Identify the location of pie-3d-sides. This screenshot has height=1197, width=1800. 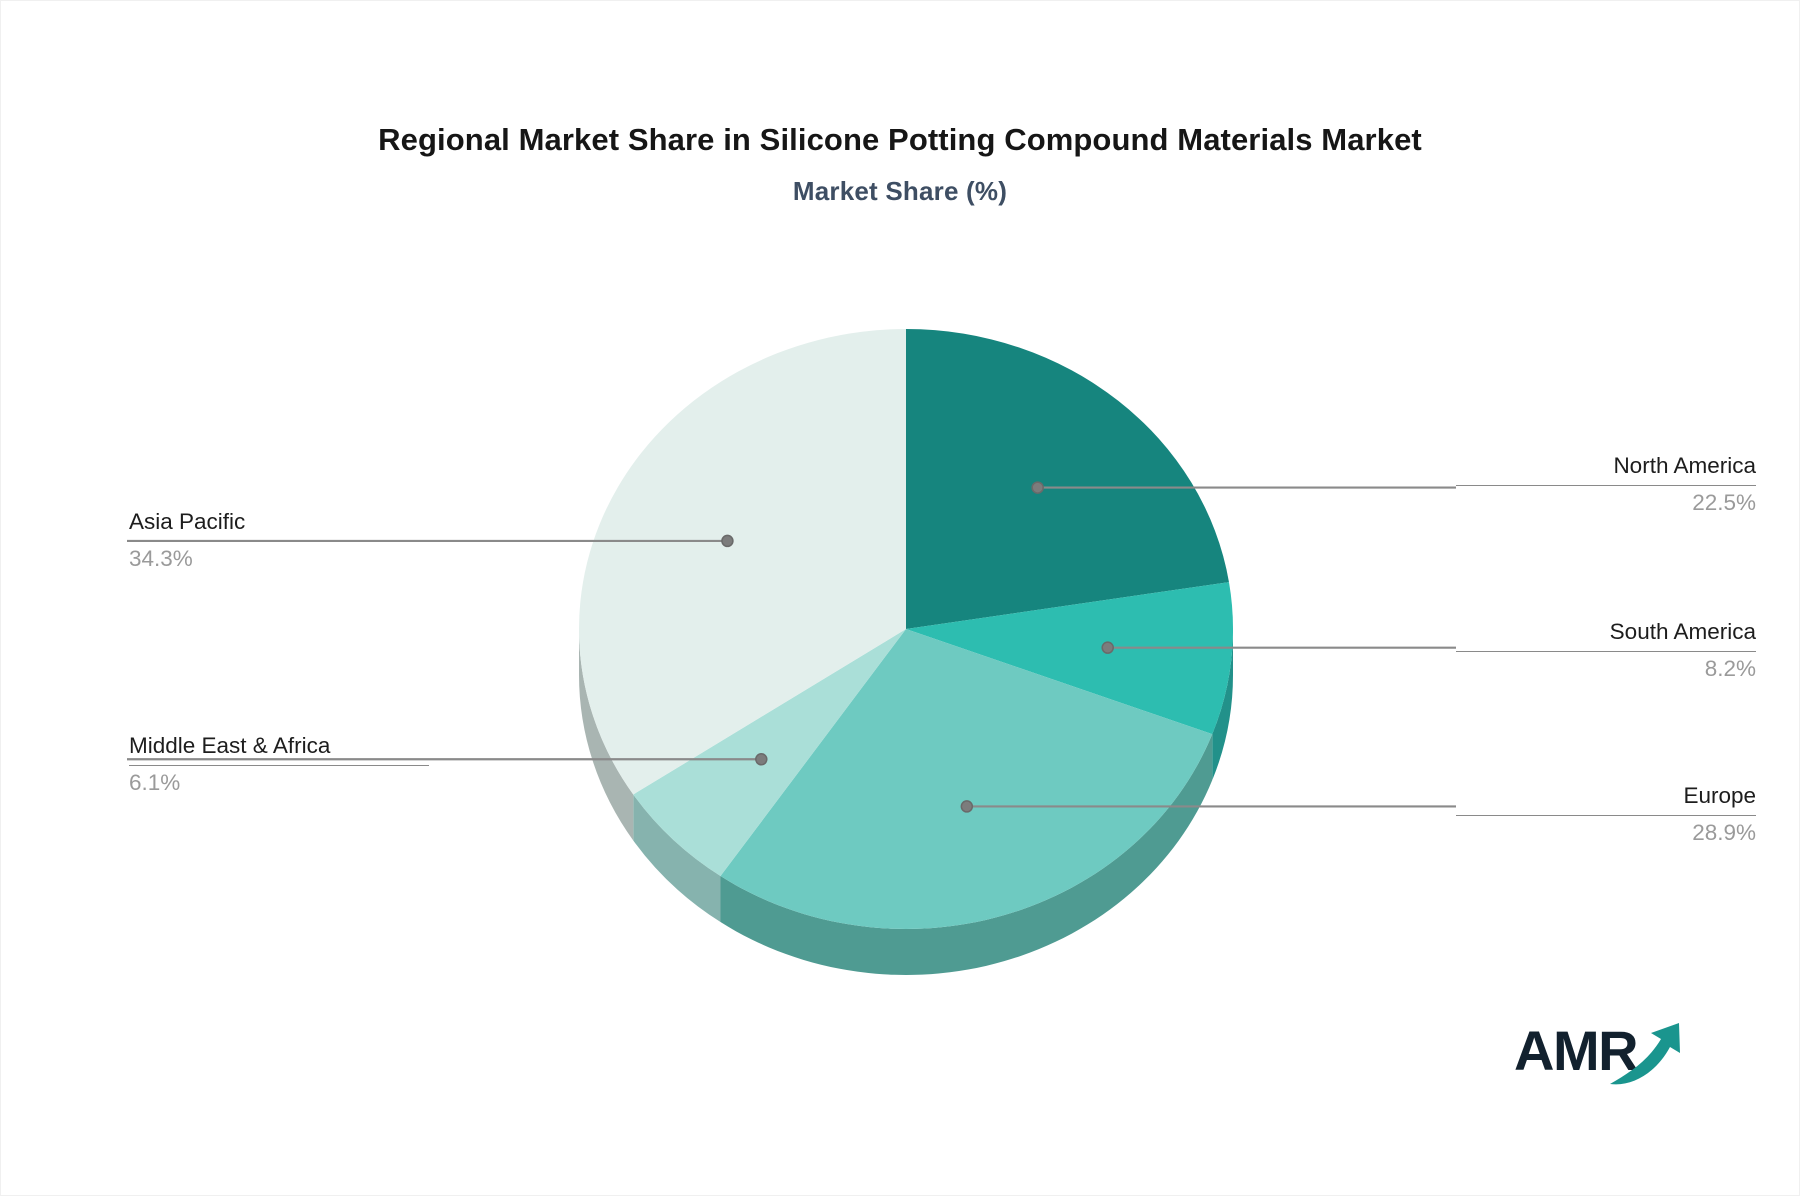
(906, 802).